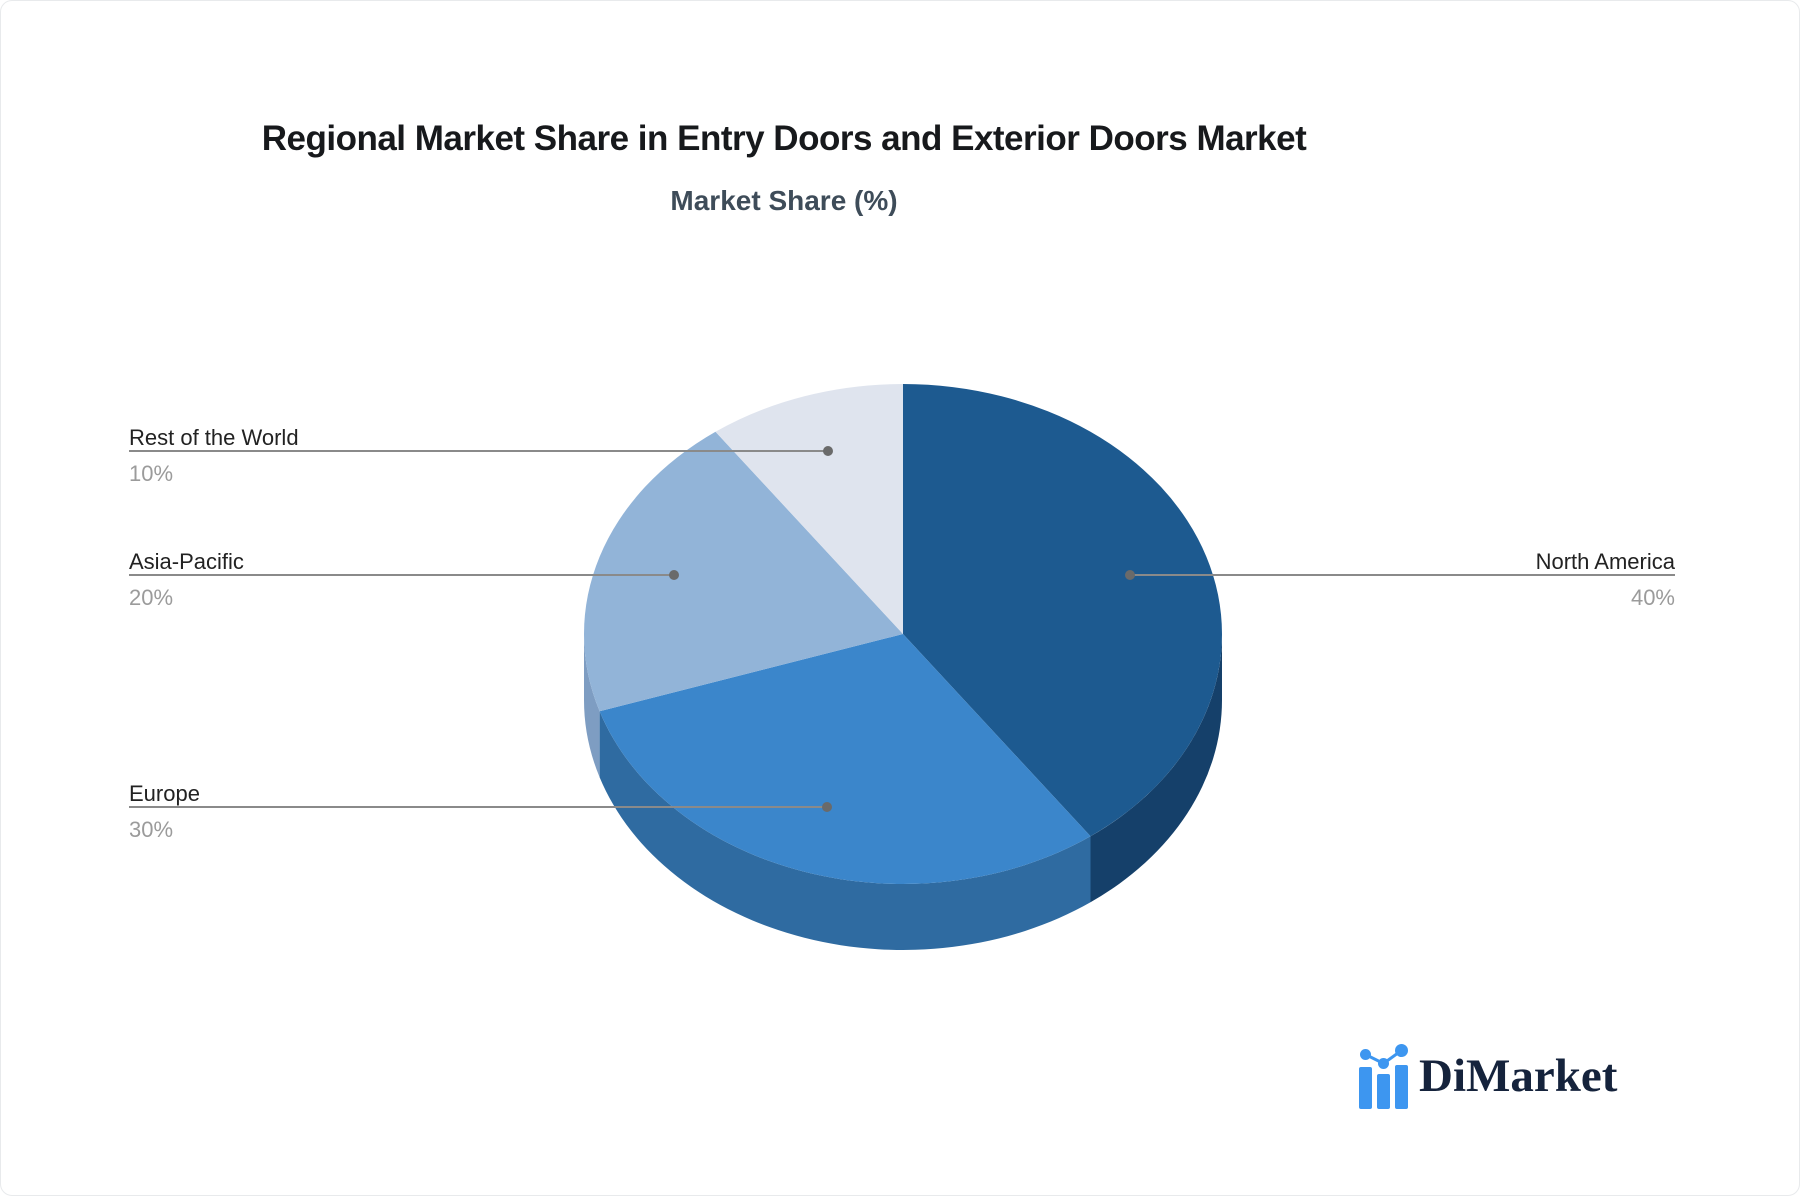  I want to click on callout-pct-north-america: 40%, so click(1652, 597).